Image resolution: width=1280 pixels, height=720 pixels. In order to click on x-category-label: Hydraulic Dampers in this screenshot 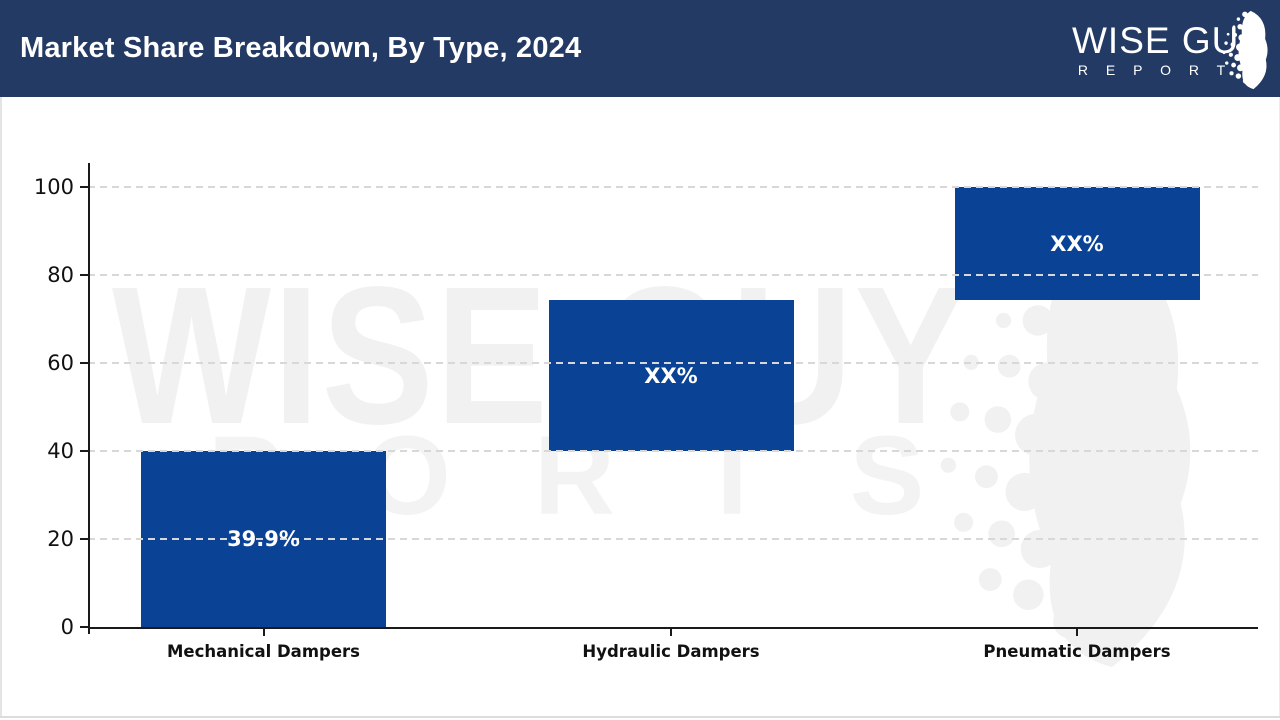, I will do `click(671, 651)`.